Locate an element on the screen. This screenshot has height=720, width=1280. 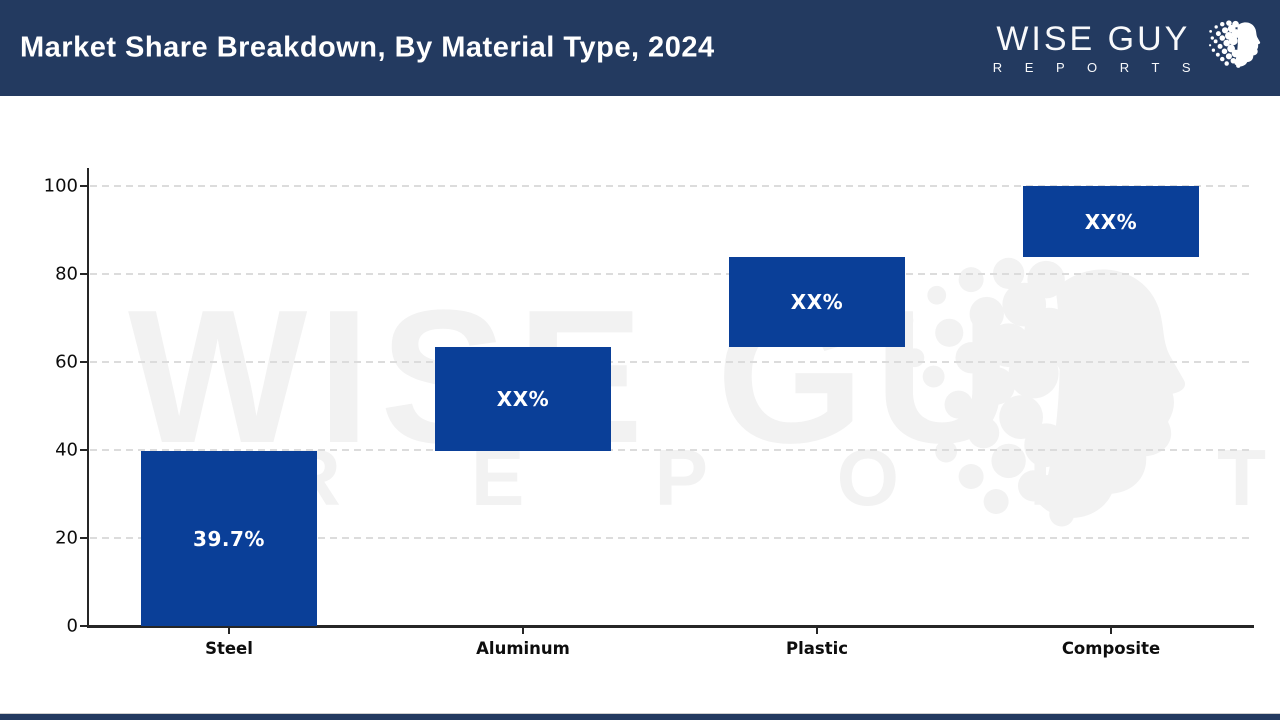
logo-reports-text: R E P O R T S is located at coordinates (1096, 67).